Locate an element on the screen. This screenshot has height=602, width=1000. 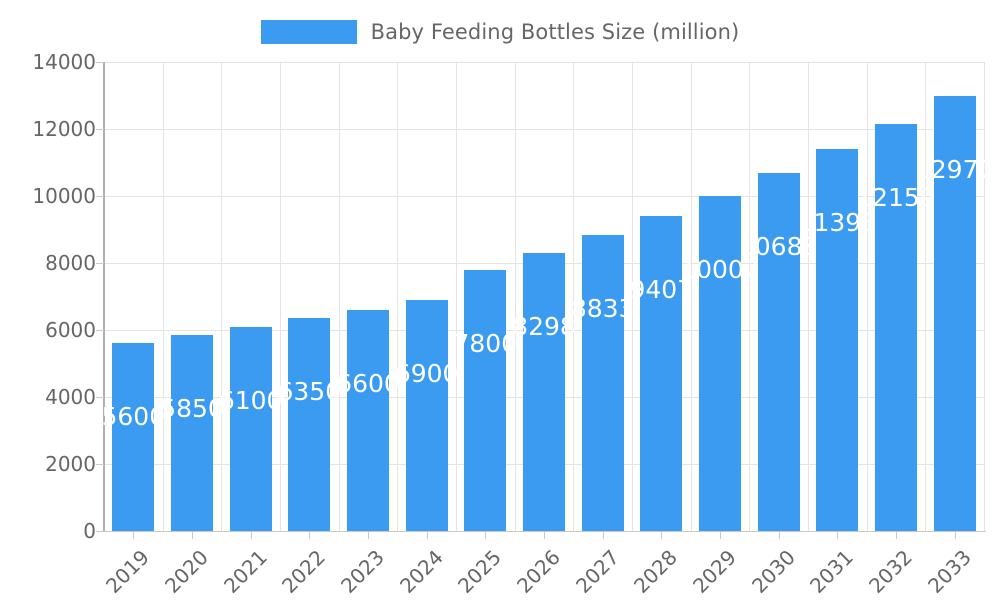
x-tick-label: 2032 is located at coordinates (890, 571).